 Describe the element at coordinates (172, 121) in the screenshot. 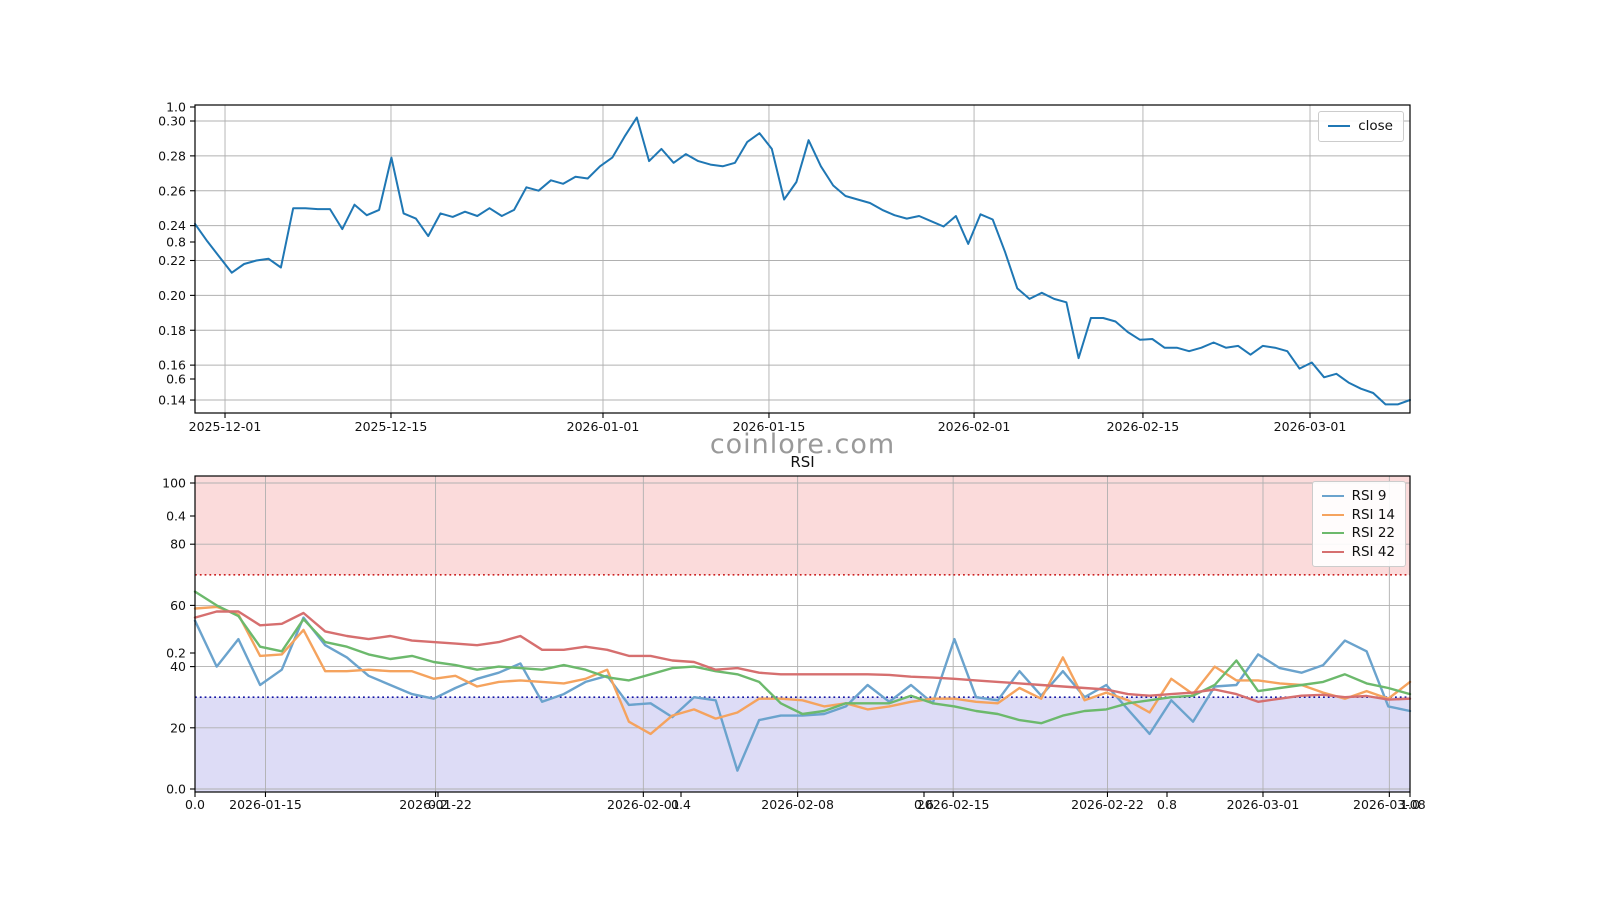

I see `y-tick-label: 0.30` at that location.